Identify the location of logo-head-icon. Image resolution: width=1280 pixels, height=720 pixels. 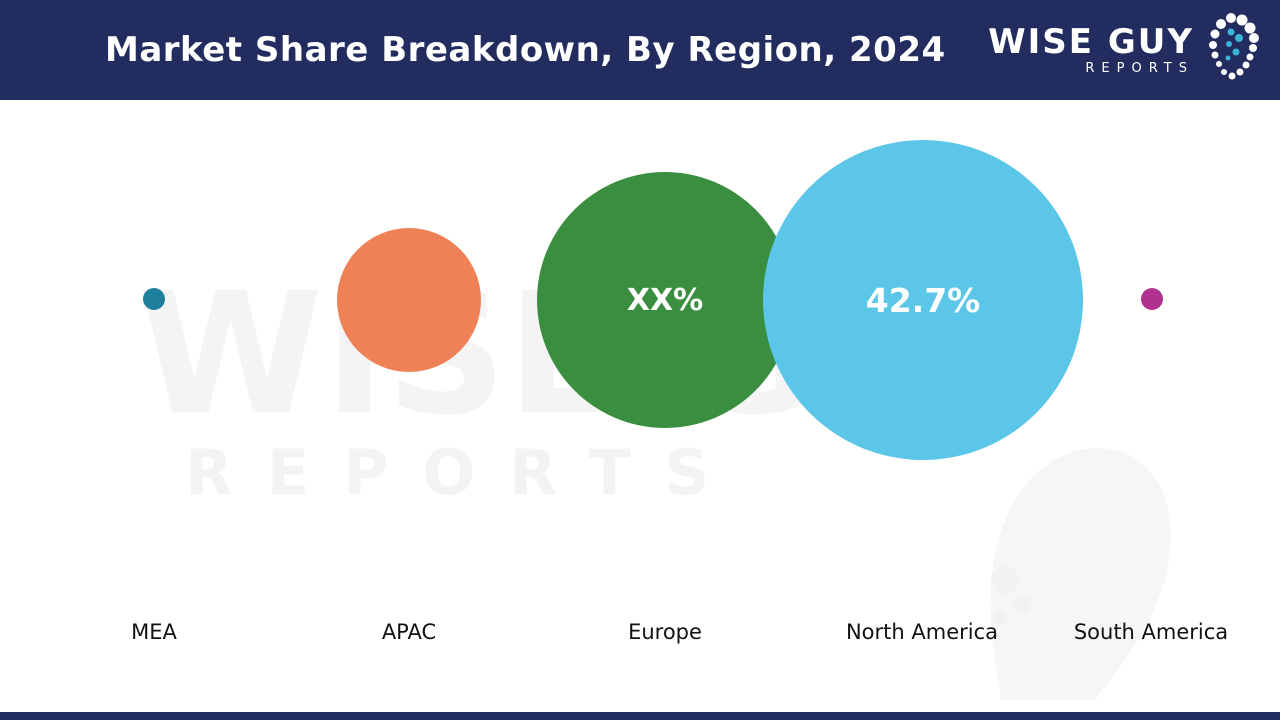
(1234, 46).